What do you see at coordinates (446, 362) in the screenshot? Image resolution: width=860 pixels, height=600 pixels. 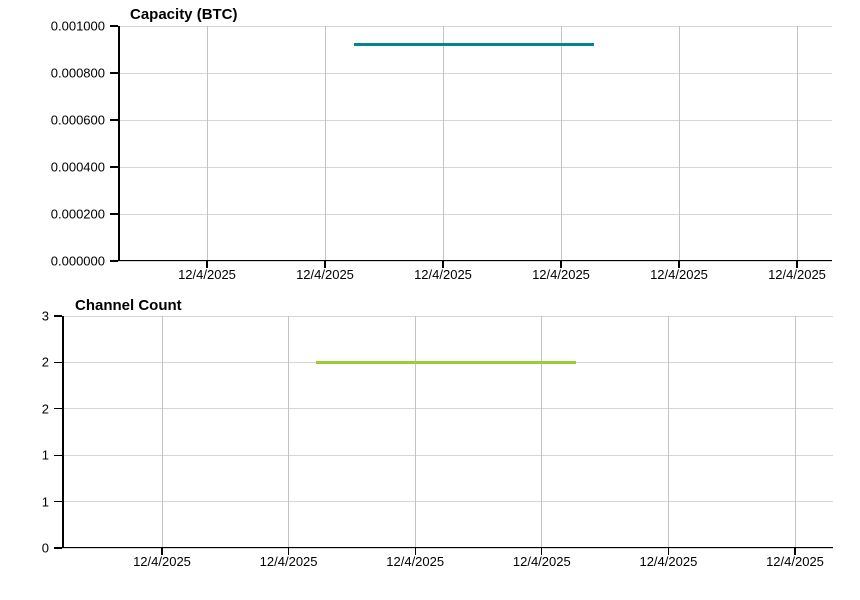 I see `channel-count-series-line` at bounding box center [446, 362].